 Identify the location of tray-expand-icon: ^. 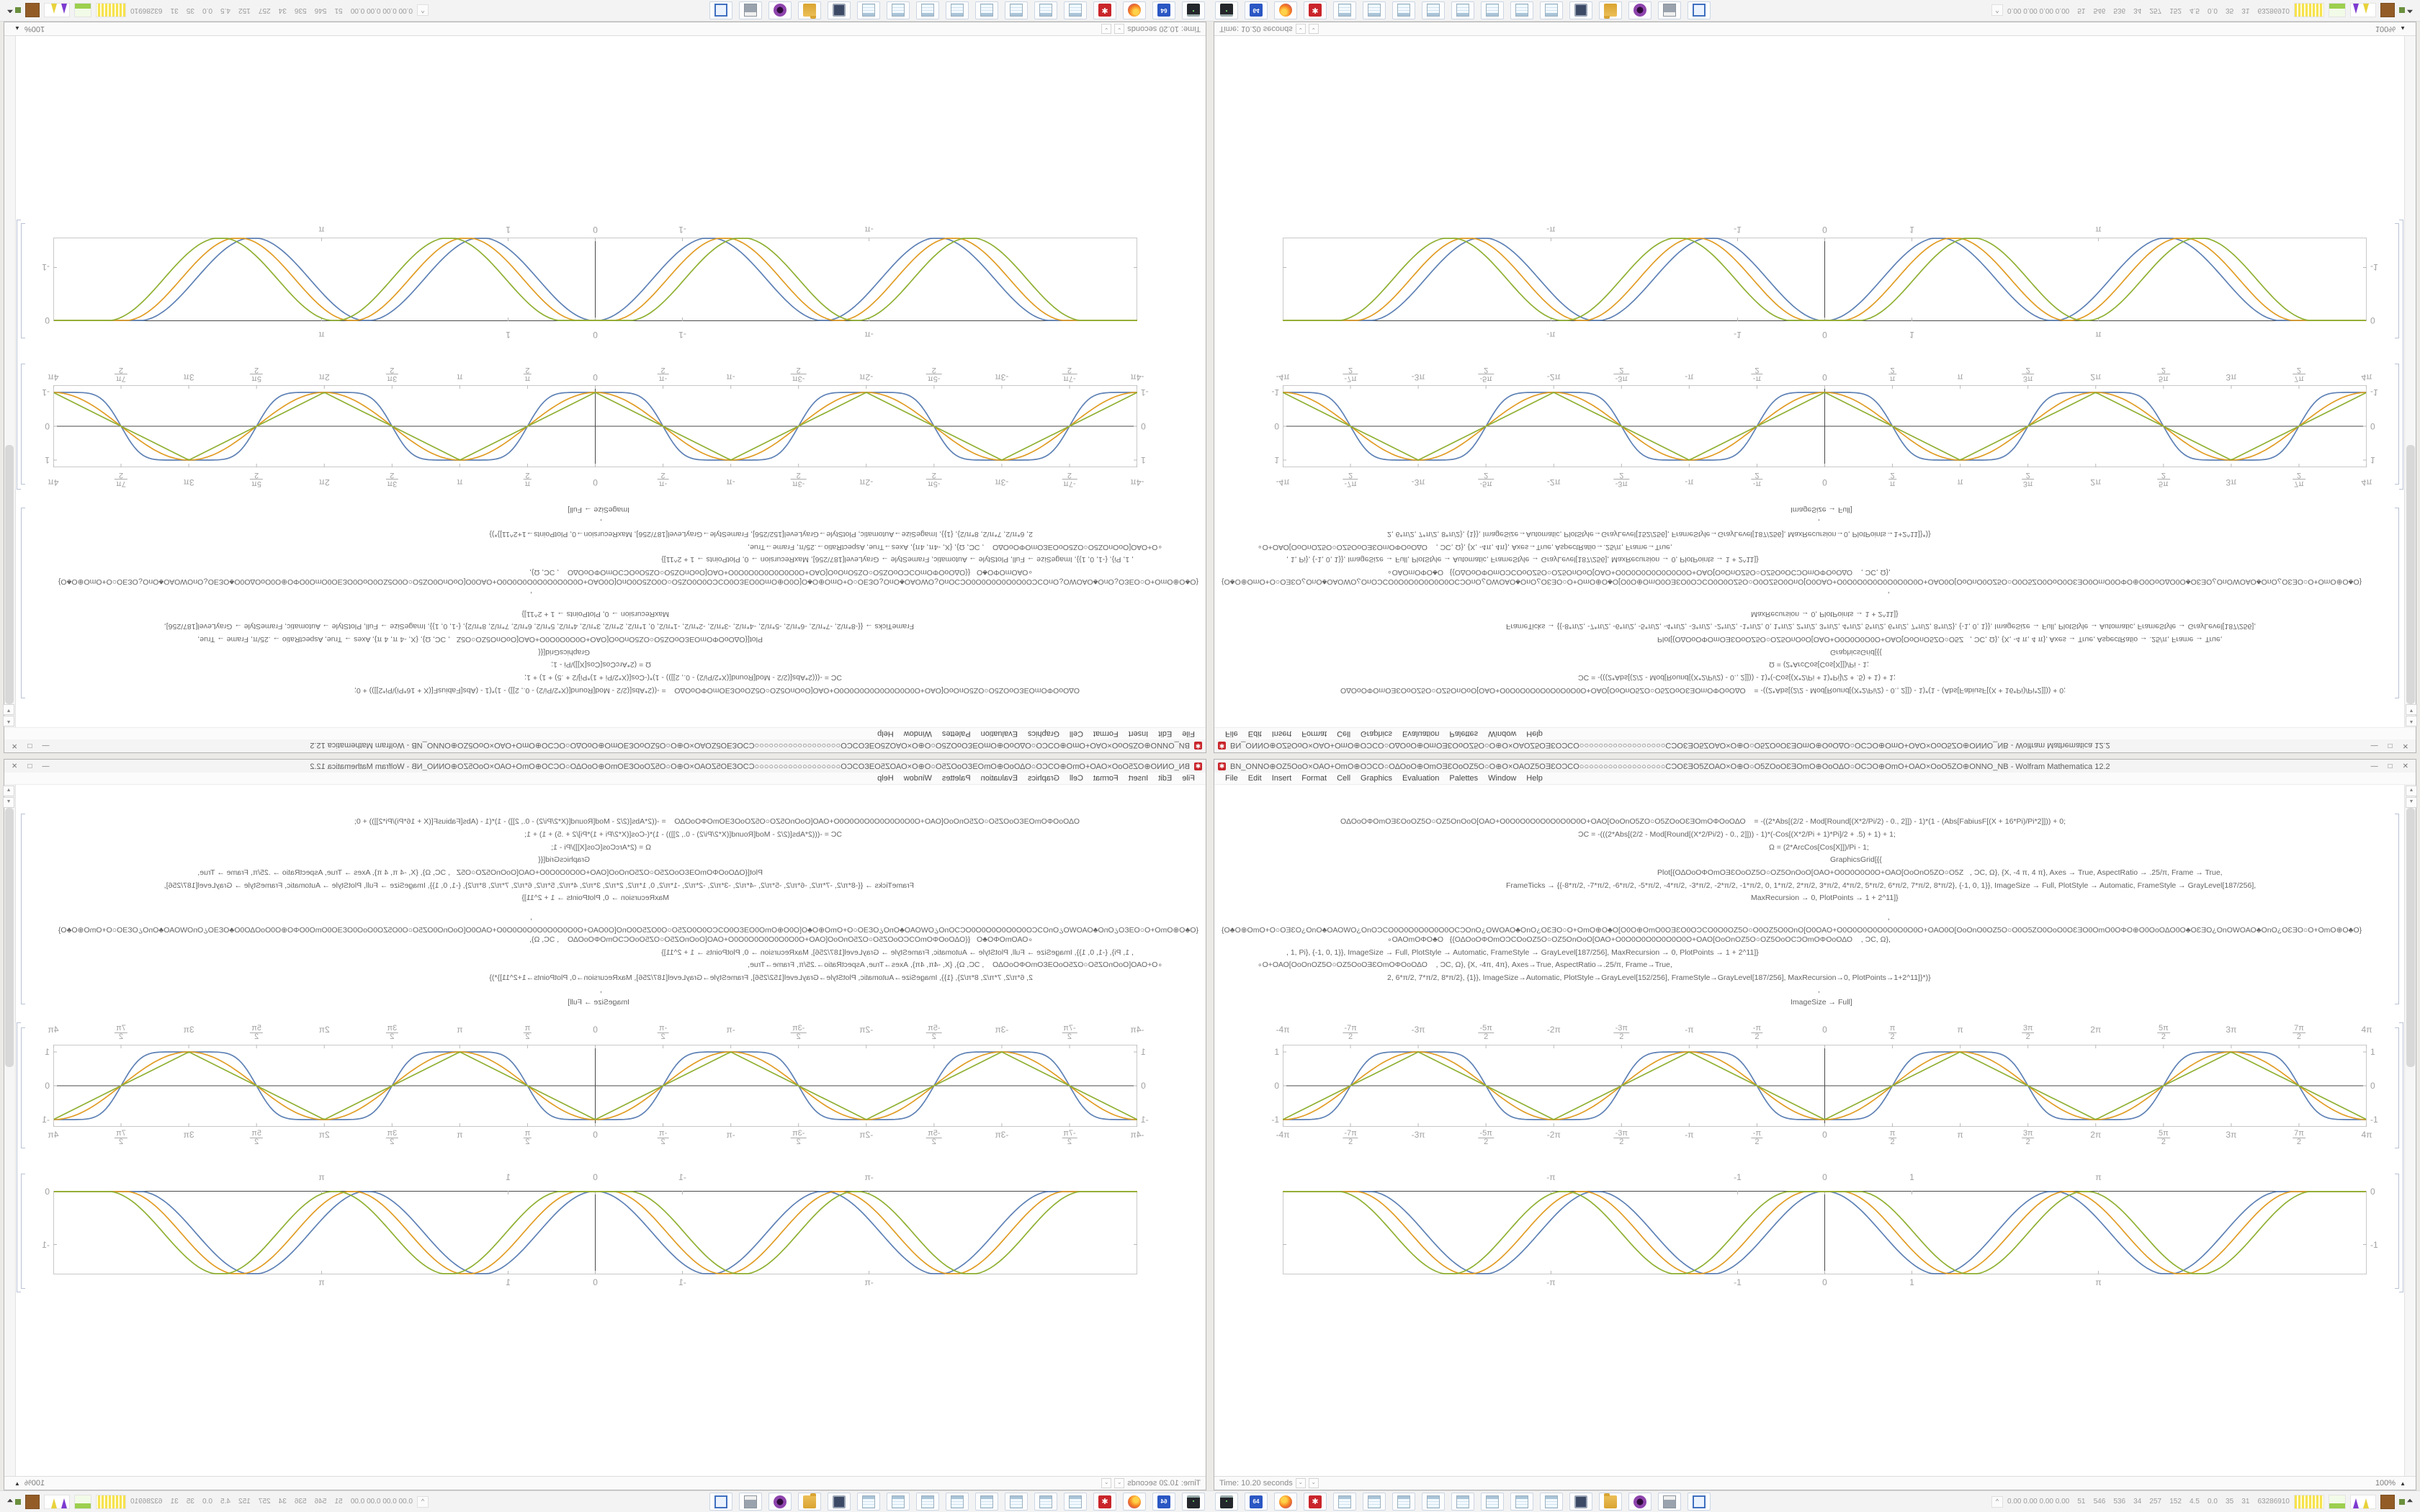
(422, 1501).